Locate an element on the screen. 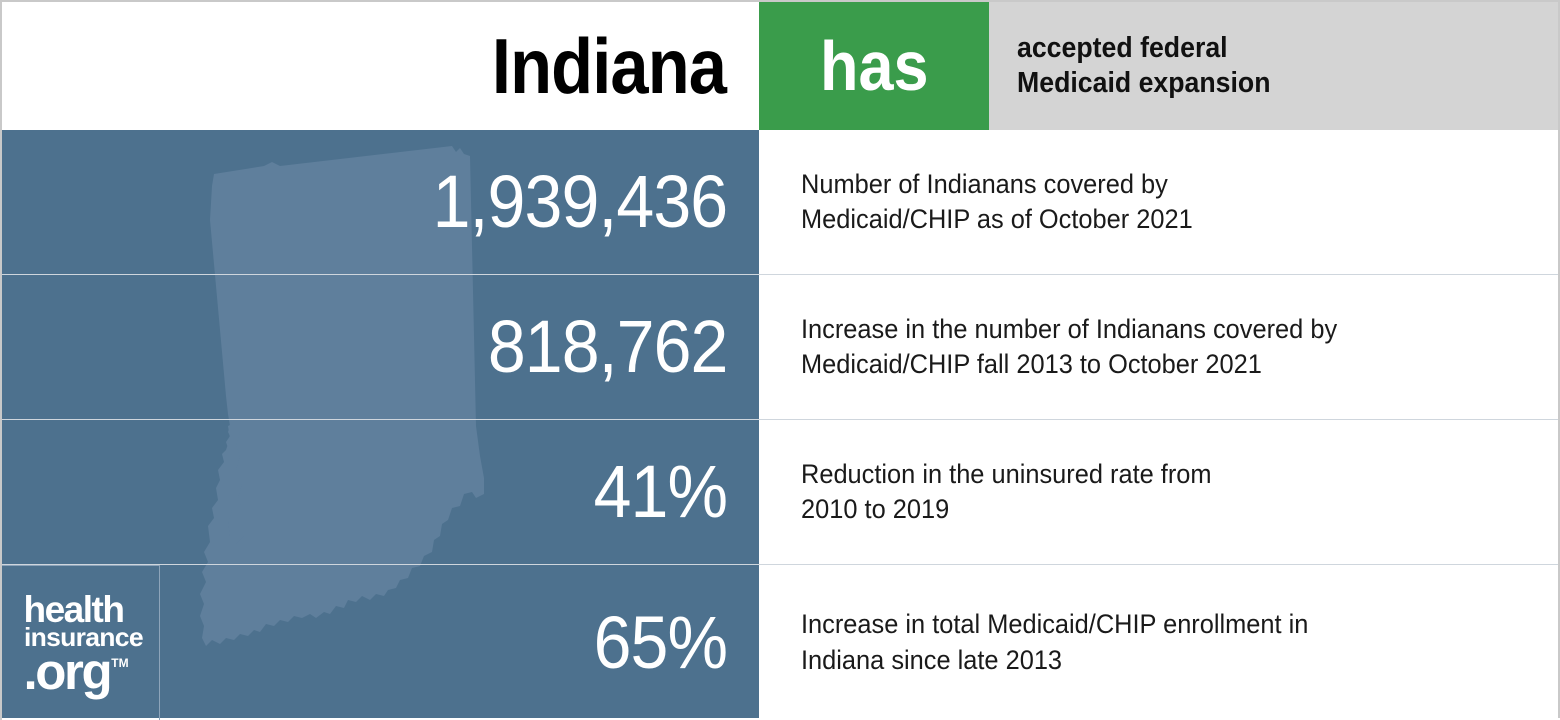 The height and width of the screenshot is (720, 1560). status-badge-label: has is located at coordinates (874, 66).